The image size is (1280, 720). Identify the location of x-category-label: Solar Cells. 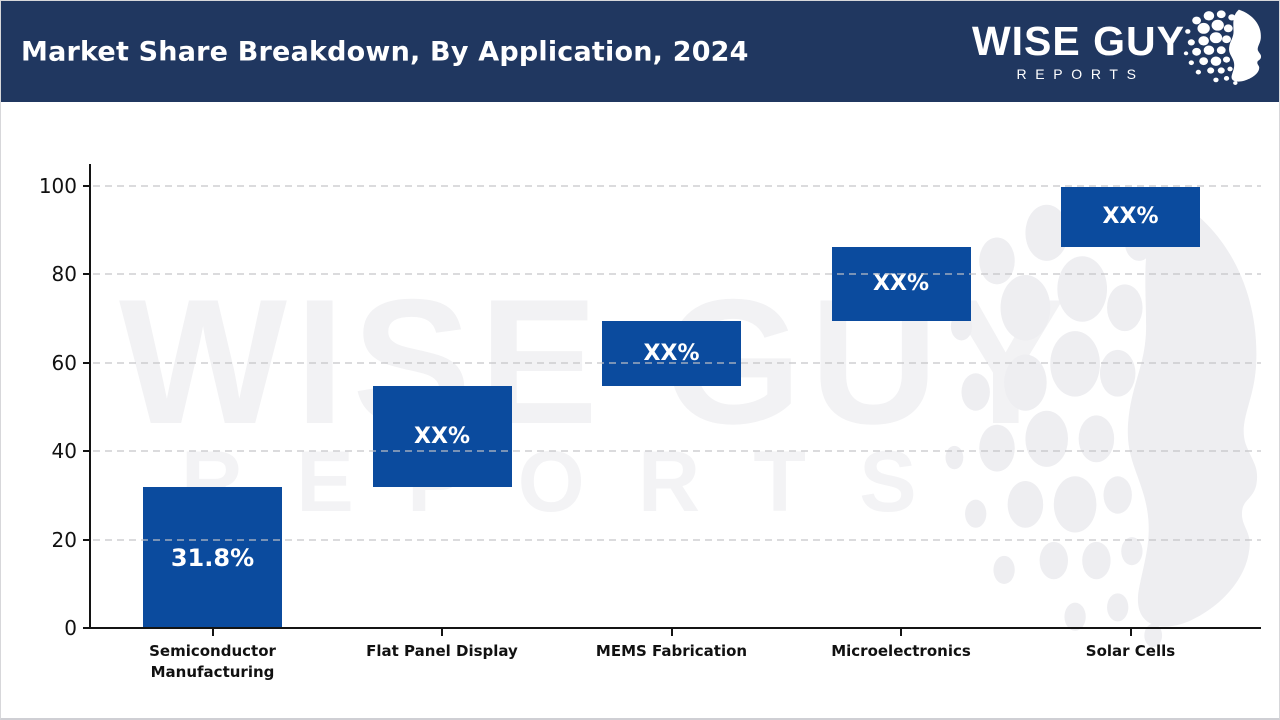
(1130, 651).